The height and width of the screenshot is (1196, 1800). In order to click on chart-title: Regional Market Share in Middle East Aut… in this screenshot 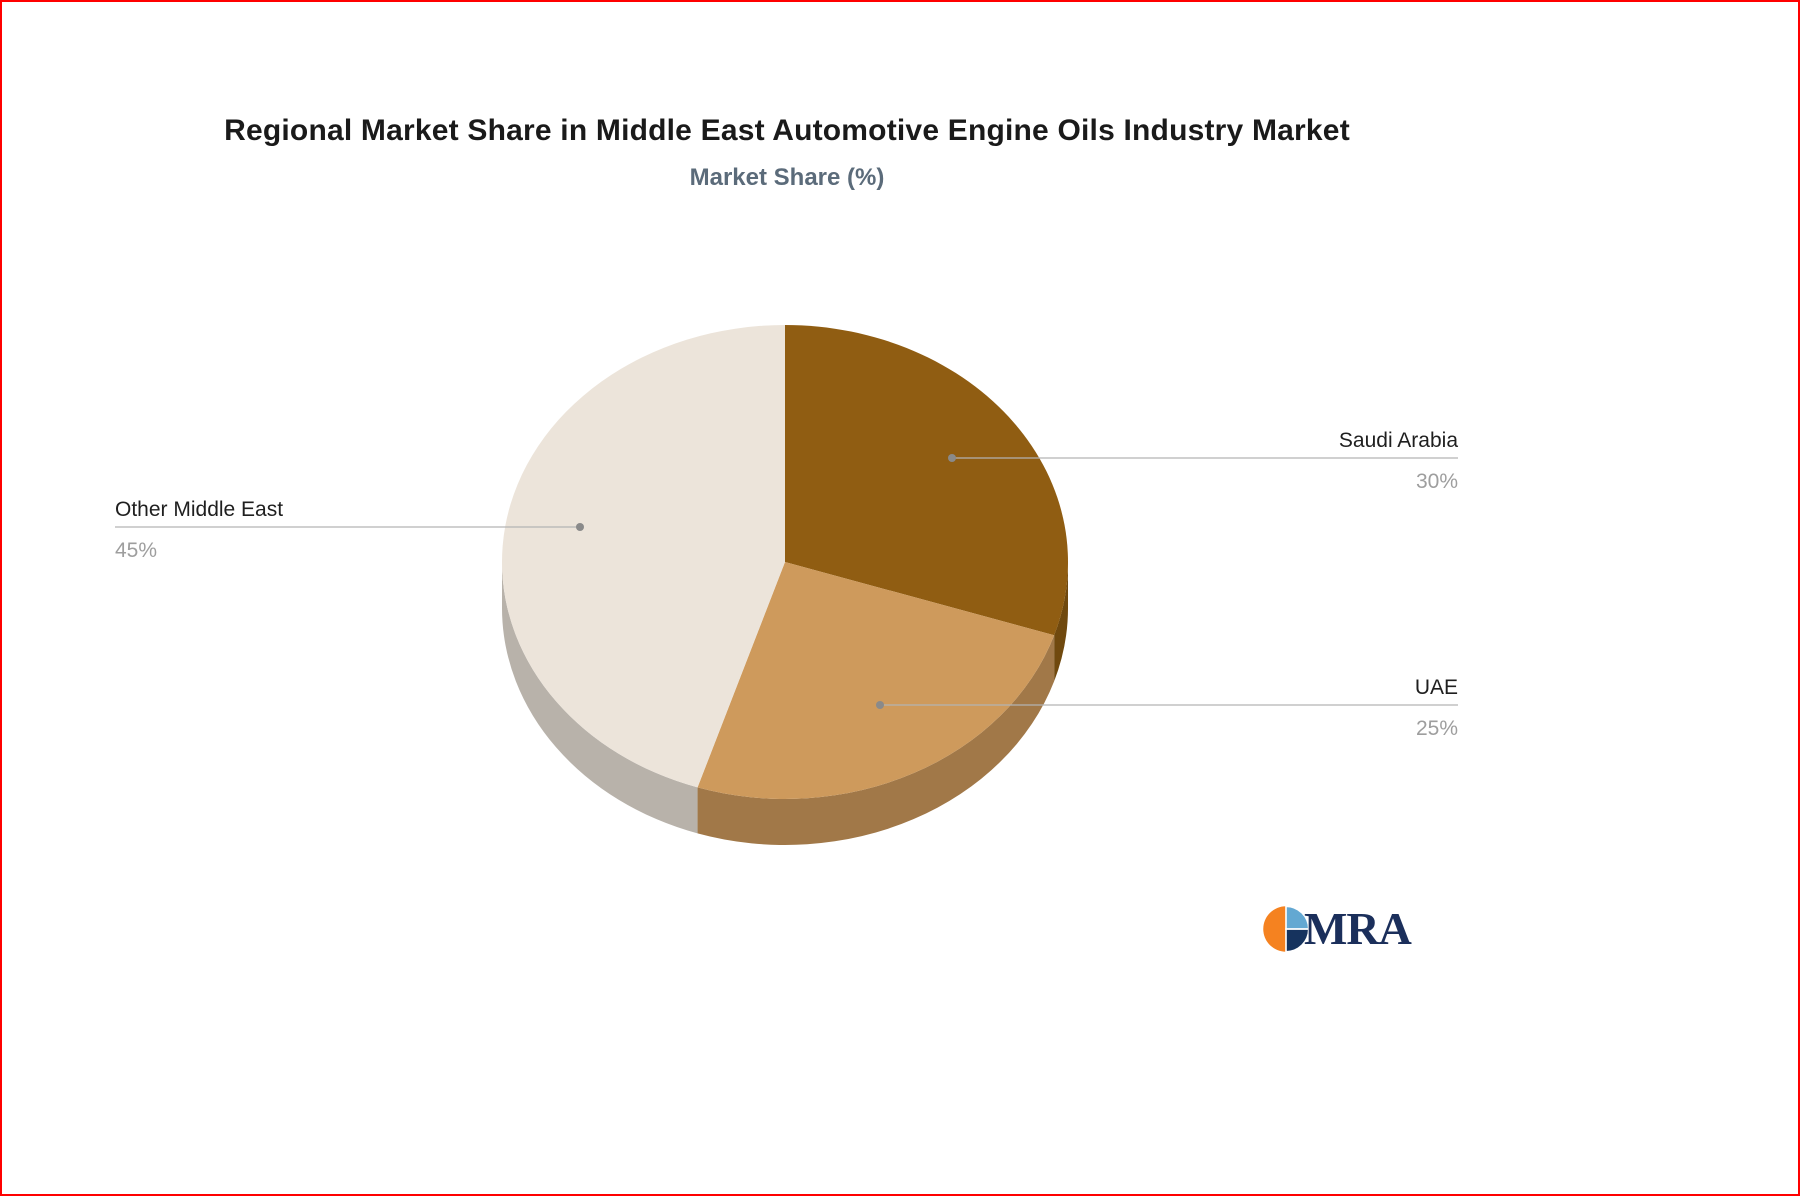, I will do `click(787, 130)`.